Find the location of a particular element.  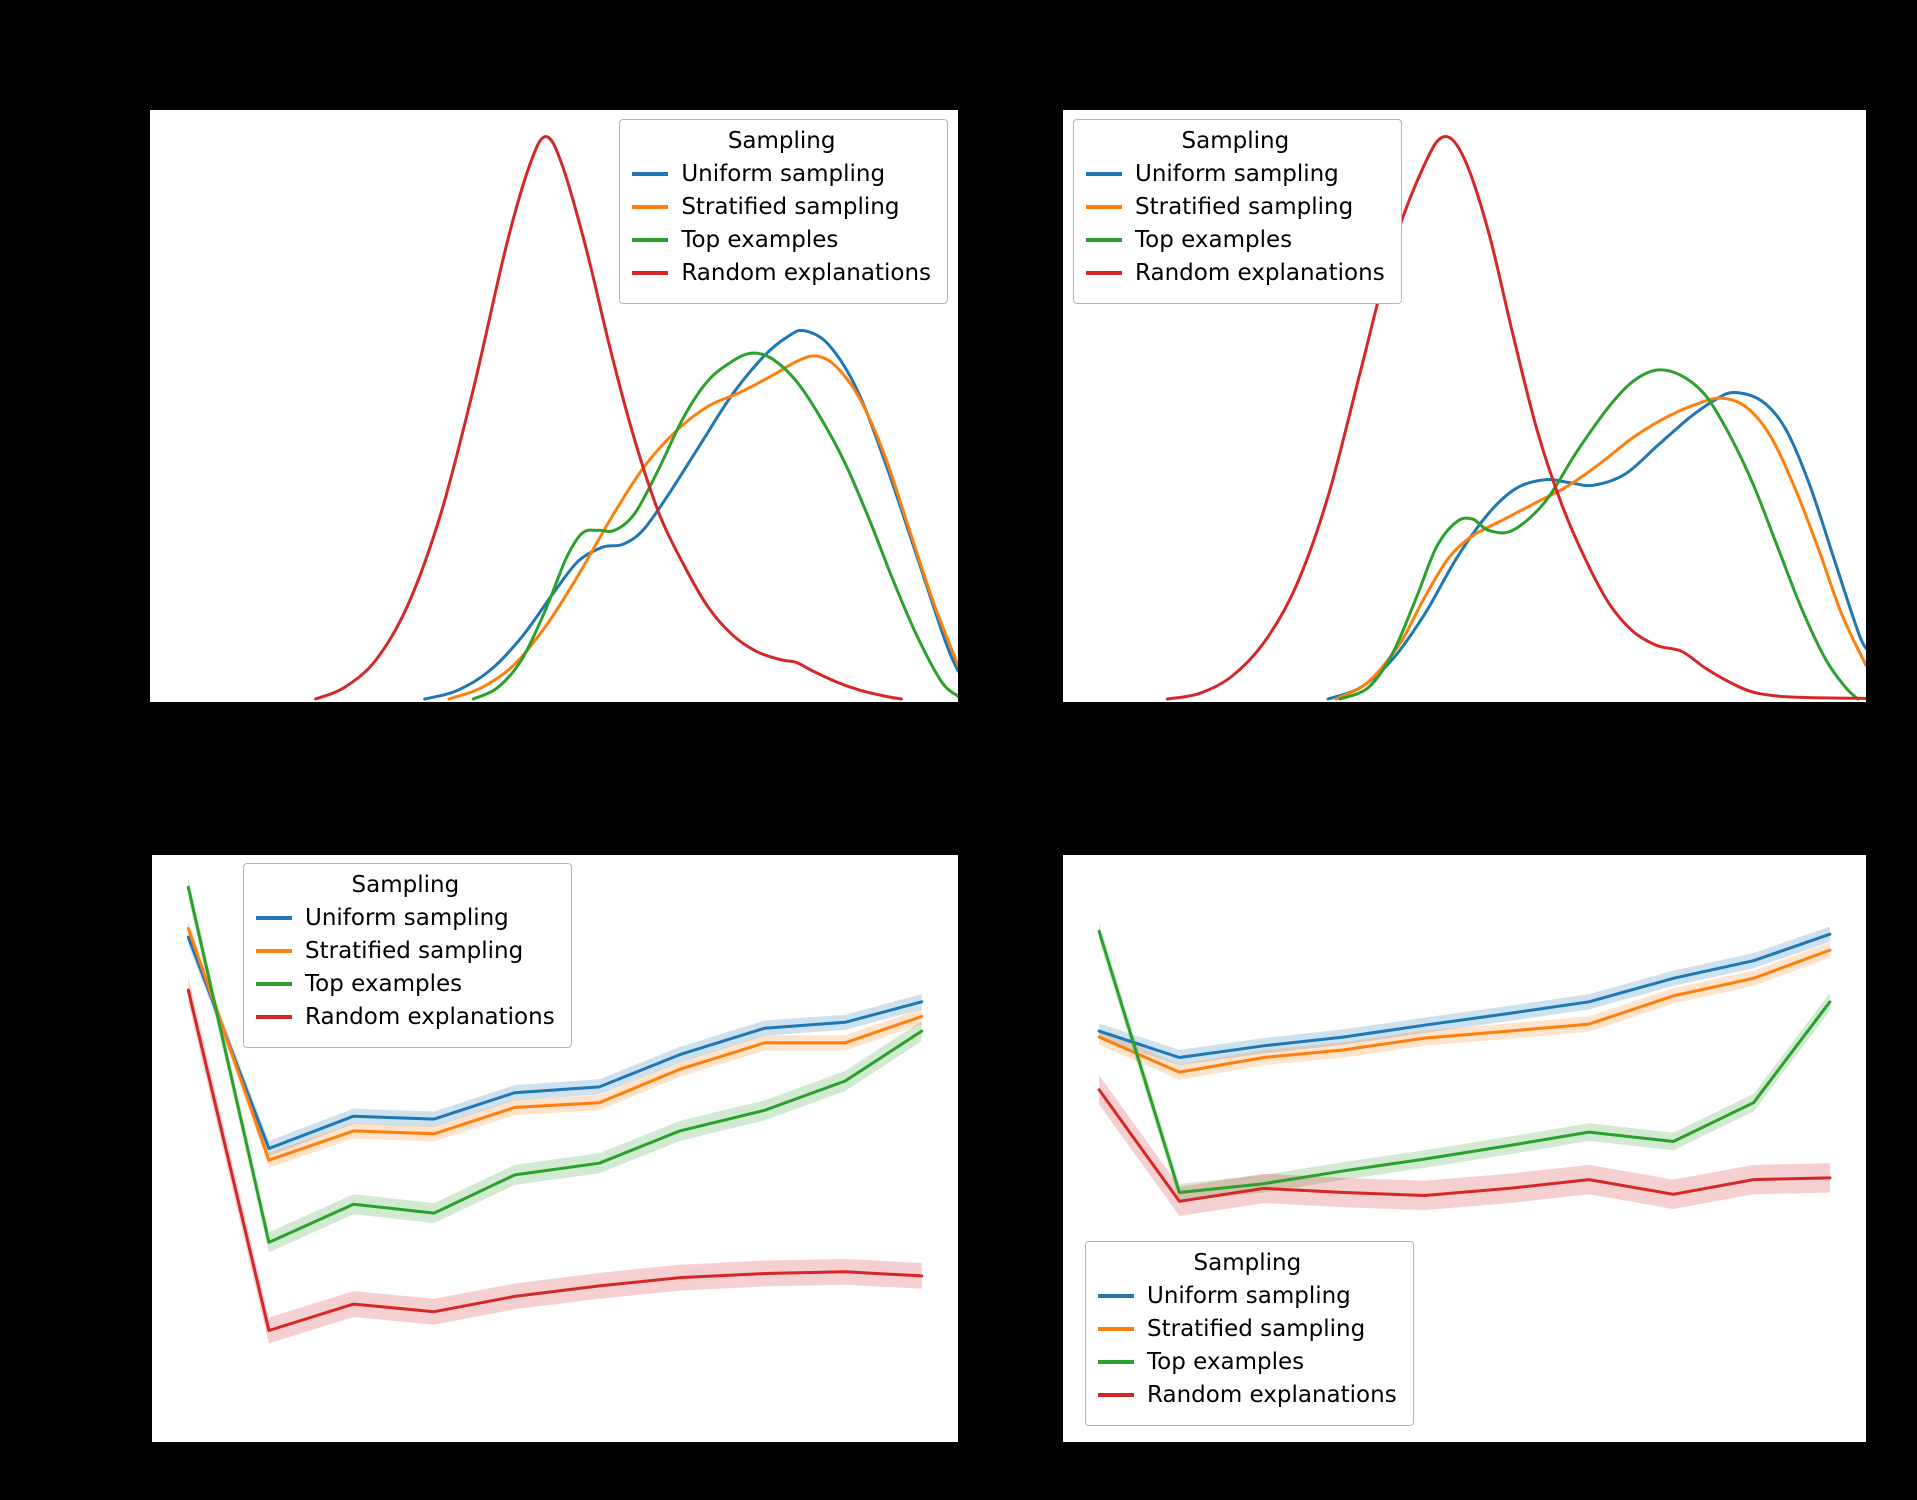

confidence-band-uniform-sampling is located at coordinates (1464, 996).